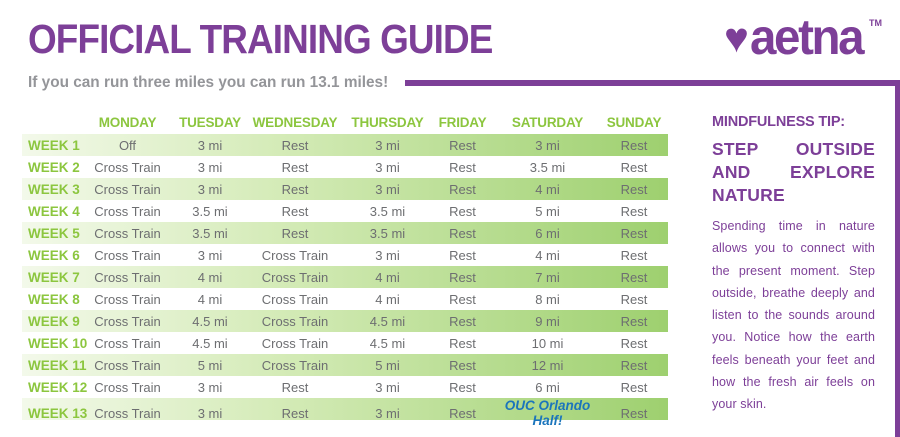 The image size is (900, 437). Describe the element at coordinates (58, 343) in the screenshot. I see `week-label: WEEK 10` at that location.